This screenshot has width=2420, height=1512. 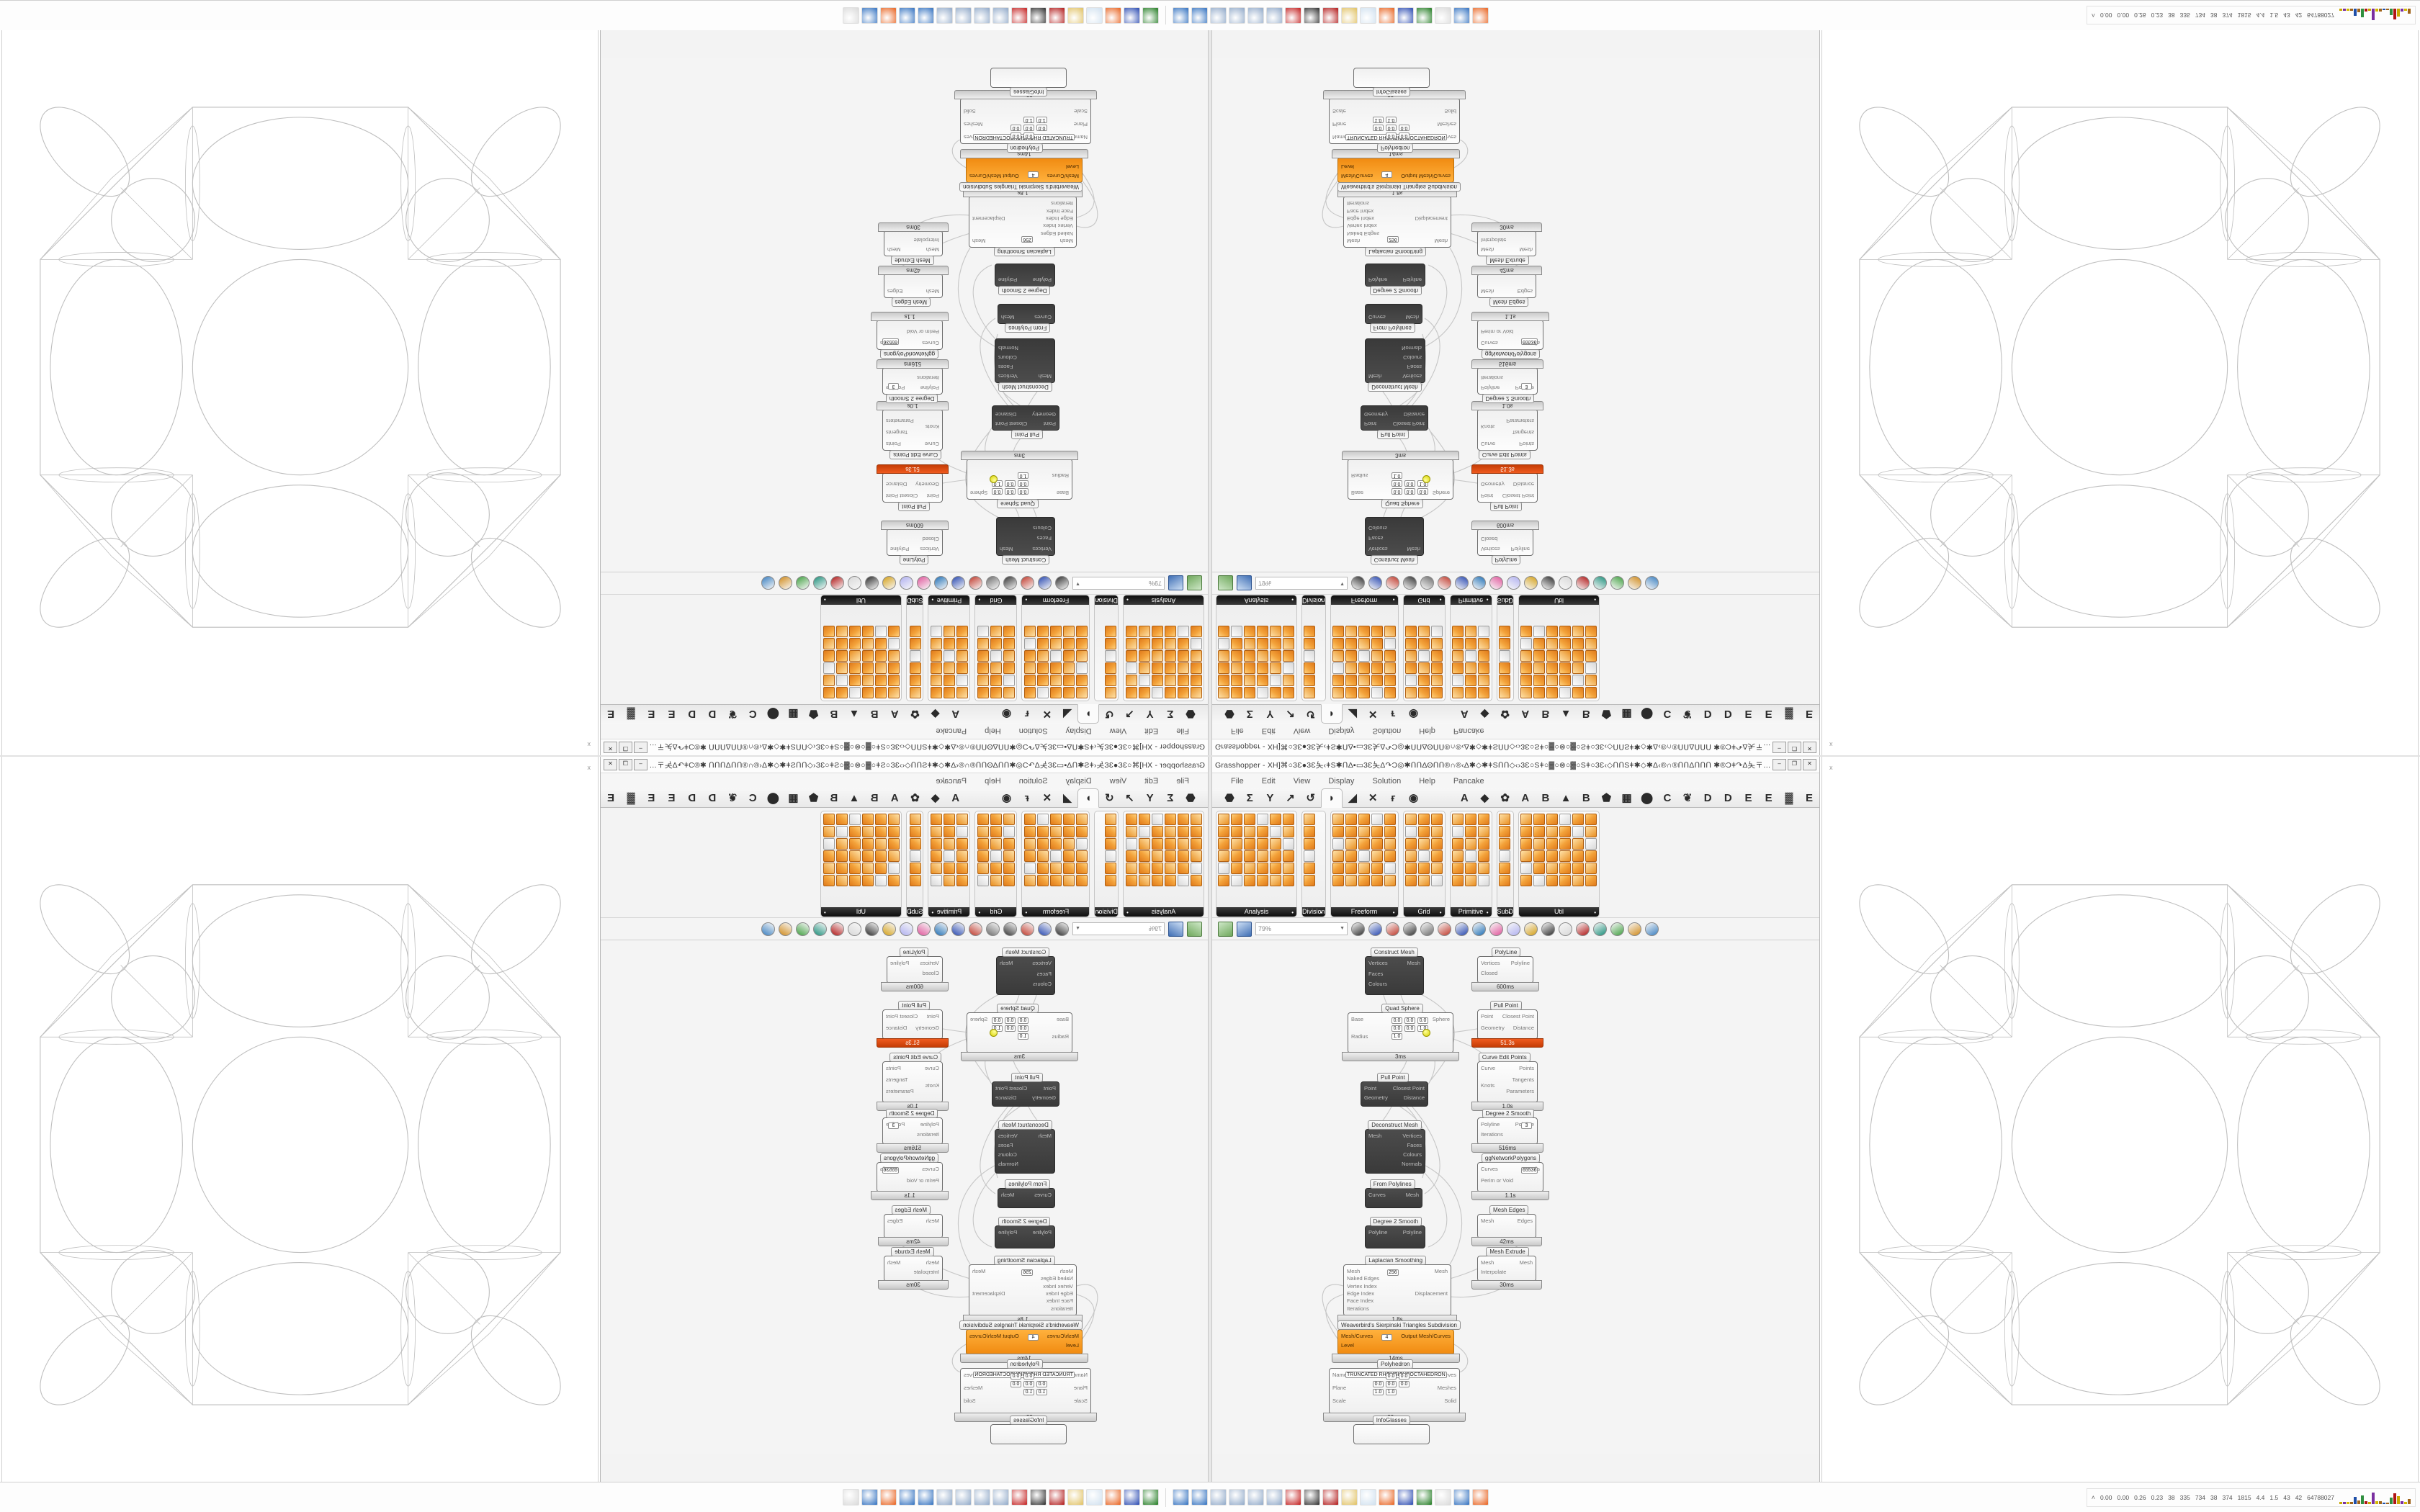 I want to click on output-port-solid: Solid, so click(x=970, y=1401).